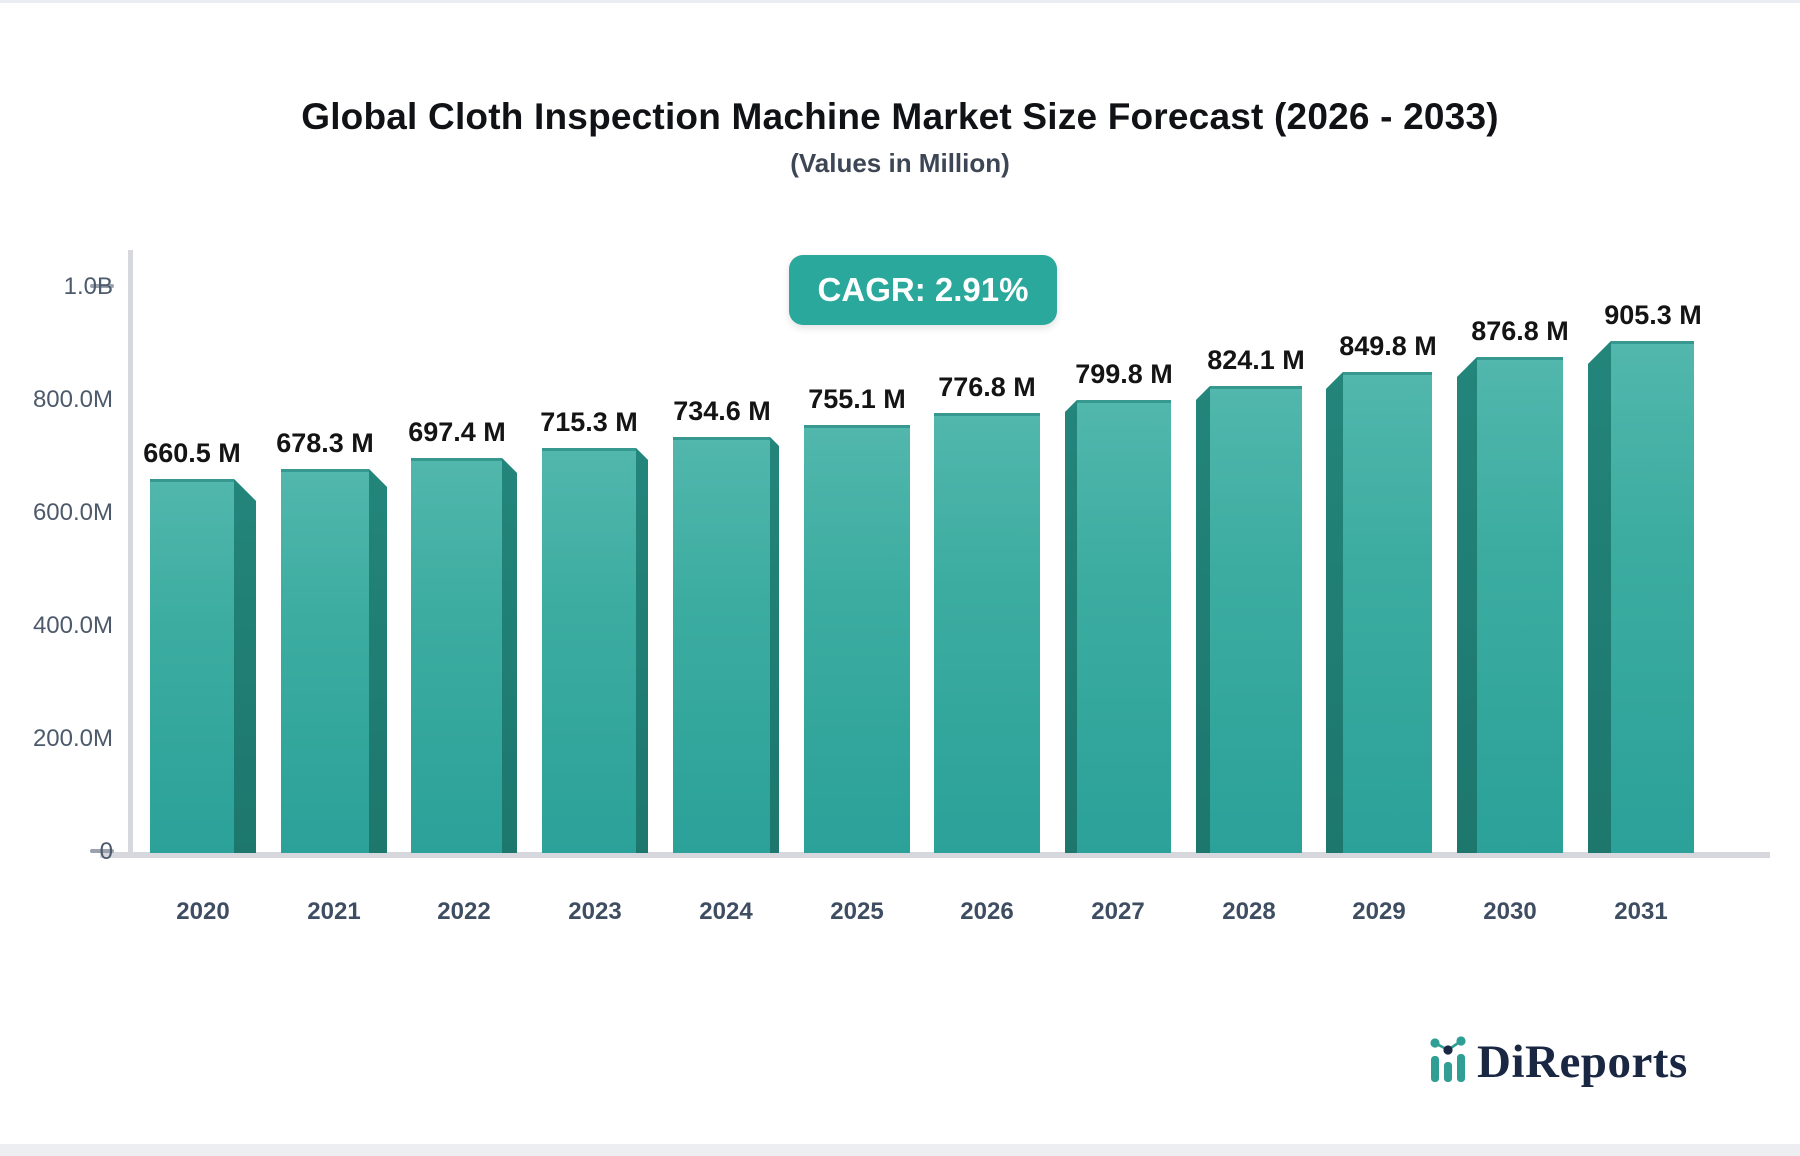 The width and height of the screenshot is (1800, 1156). What do you see at coordinates (722, 411) in the screenshot?
I see `bar-value-label: 734.6 M` at bounding box center [722, 411].